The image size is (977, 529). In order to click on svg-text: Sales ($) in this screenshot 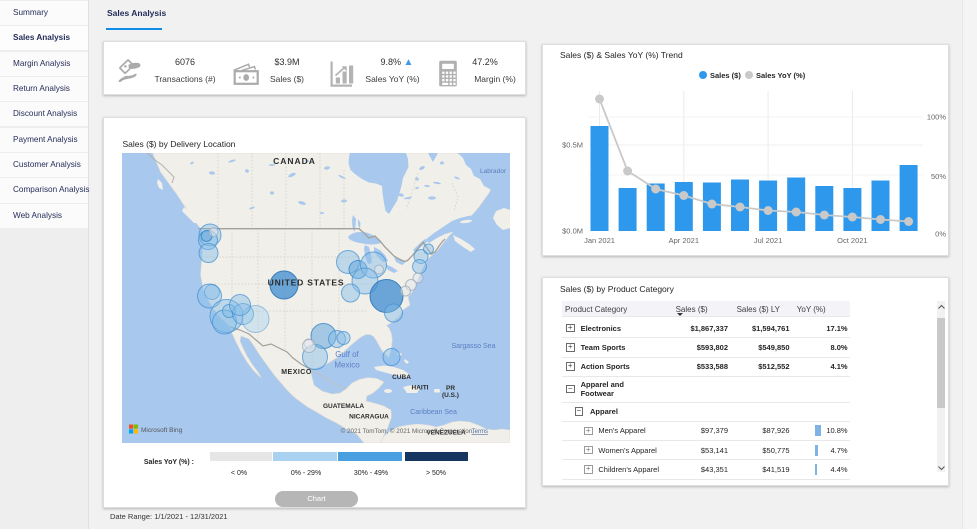, I will do `click(725, 75)`.